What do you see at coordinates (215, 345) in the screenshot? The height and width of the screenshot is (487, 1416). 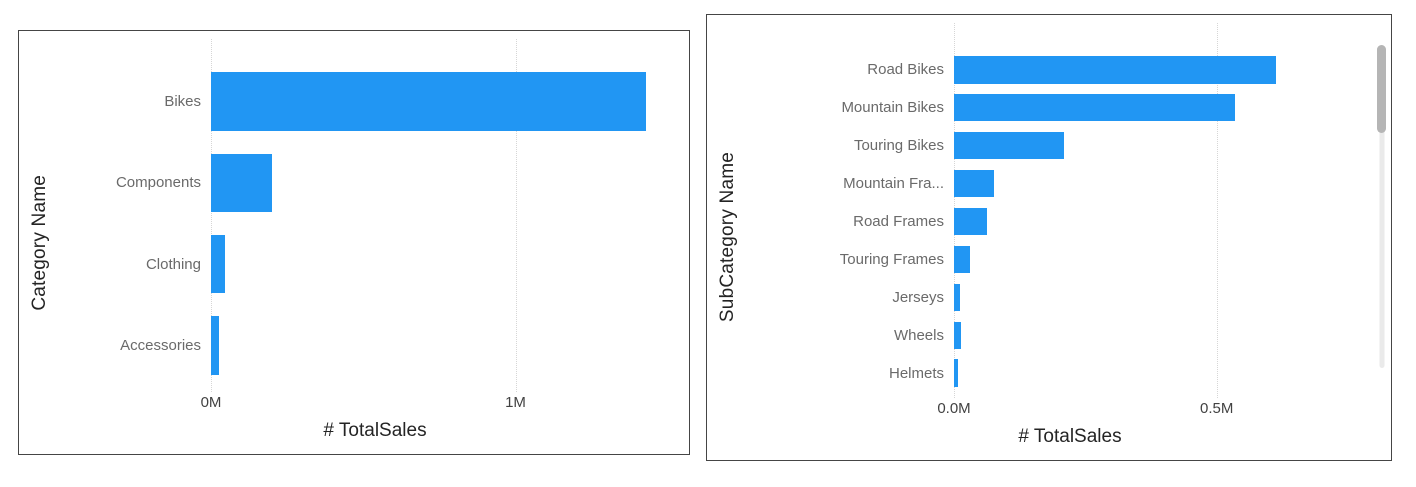 I see `bar-accessories` at bounding box center [215, 345].